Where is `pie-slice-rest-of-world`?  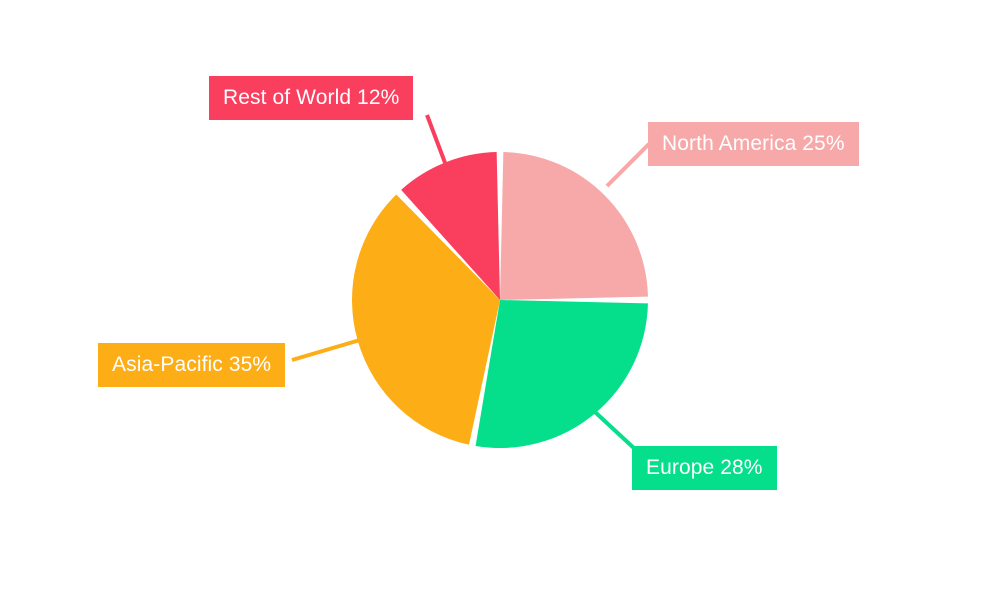
pie-slice-rest-of-world is located at coordinates (450, 226).